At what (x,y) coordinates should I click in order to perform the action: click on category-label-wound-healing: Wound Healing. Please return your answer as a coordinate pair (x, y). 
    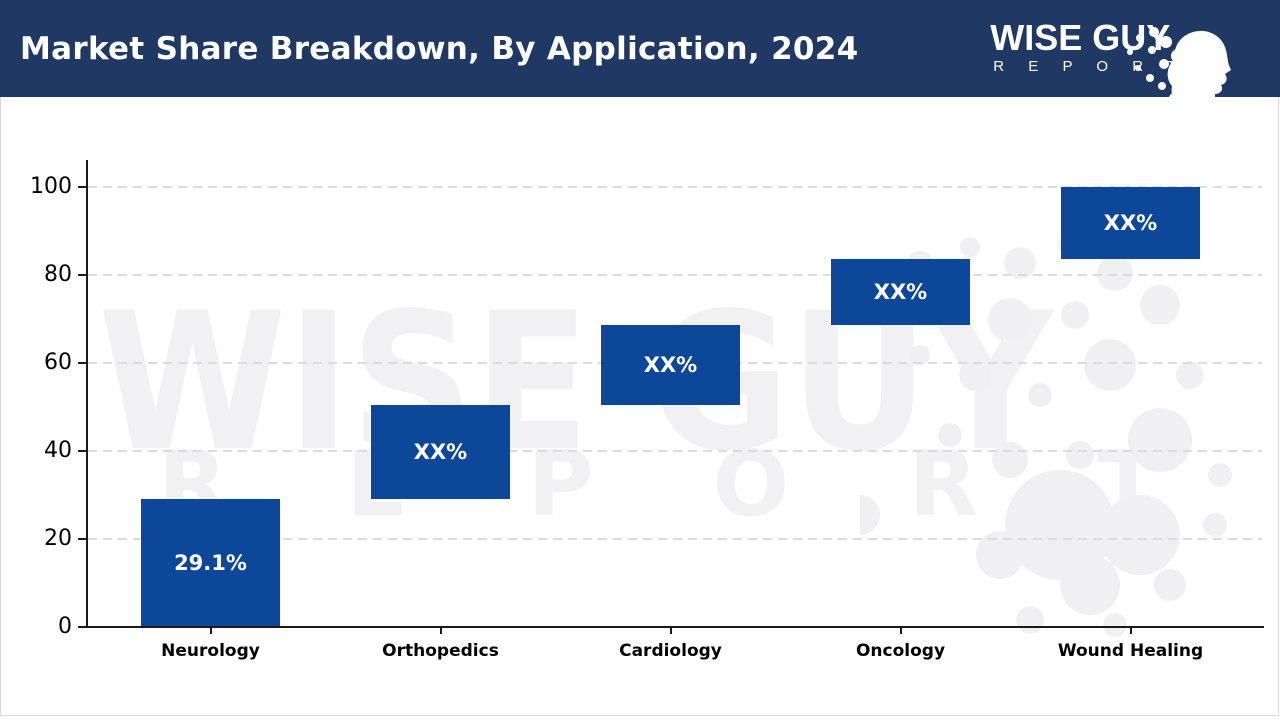
    Looking at the image, I should click on (1130, 651).